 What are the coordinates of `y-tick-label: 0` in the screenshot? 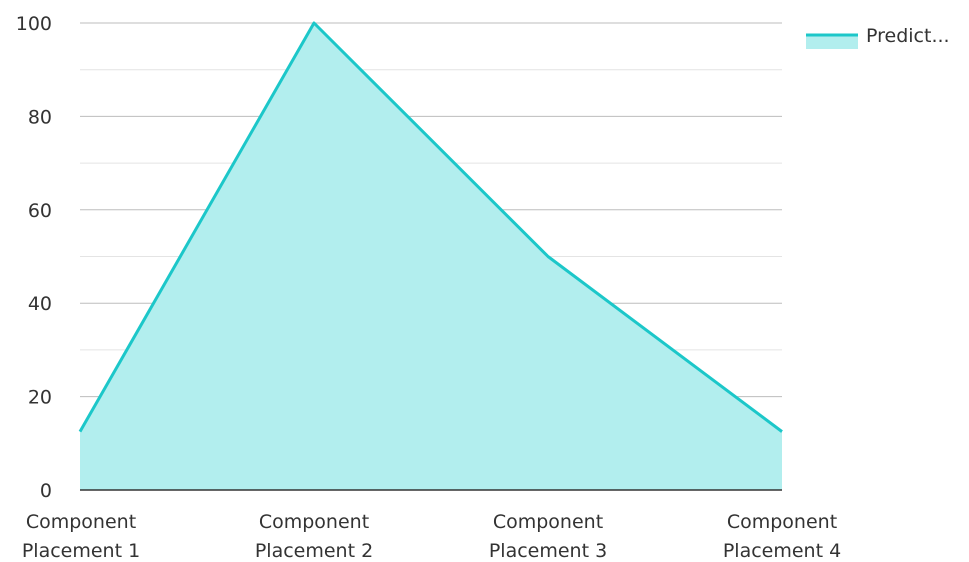 It's located at (46, 491).